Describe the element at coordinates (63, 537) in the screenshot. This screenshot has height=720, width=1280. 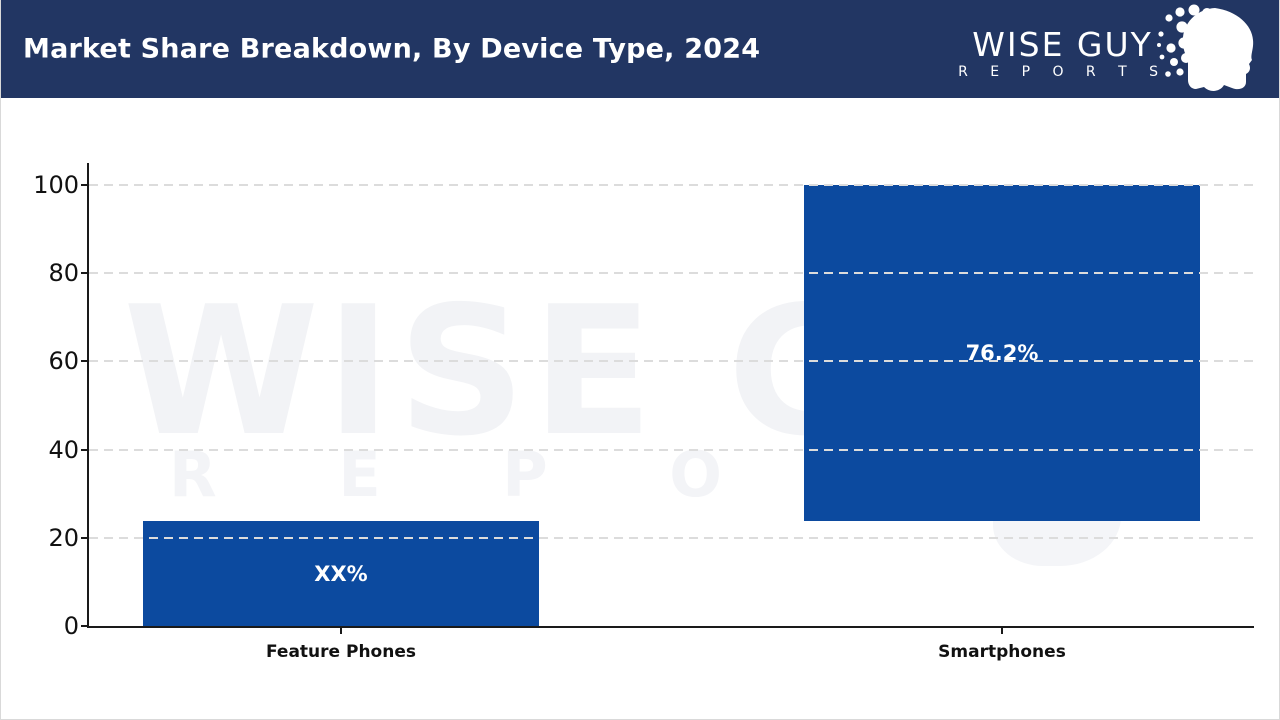
I see `y-axis-tick-label: 20` at that location.